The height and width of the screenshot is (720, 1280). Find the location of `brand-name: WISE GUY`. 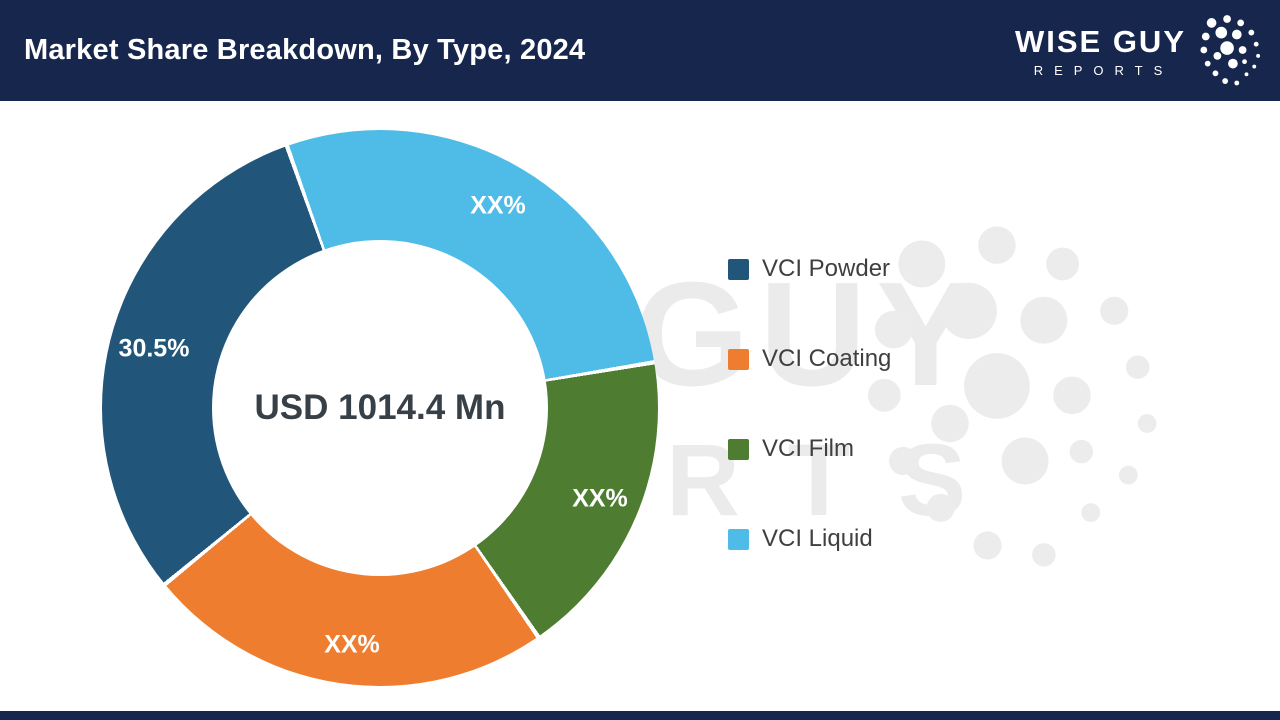

brand-name: WISE GUY is located at coordinates (1100, 41).